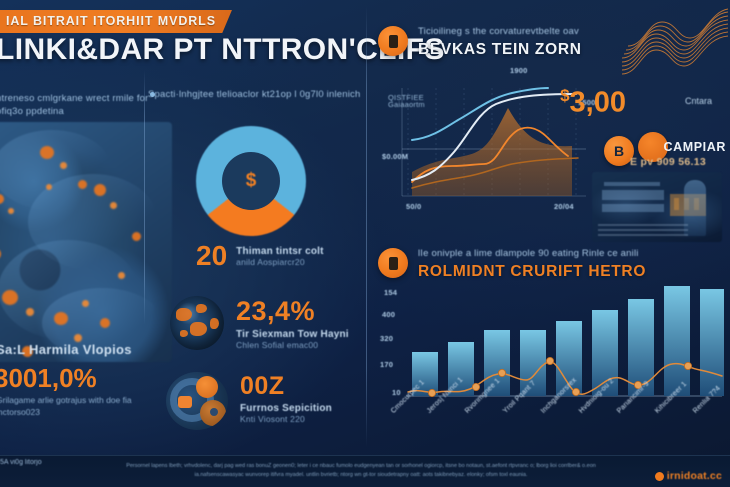  Describe the element at coordinates (387, 338) in the screenshot. I see `bar-y-tick-2: 320` at that location.